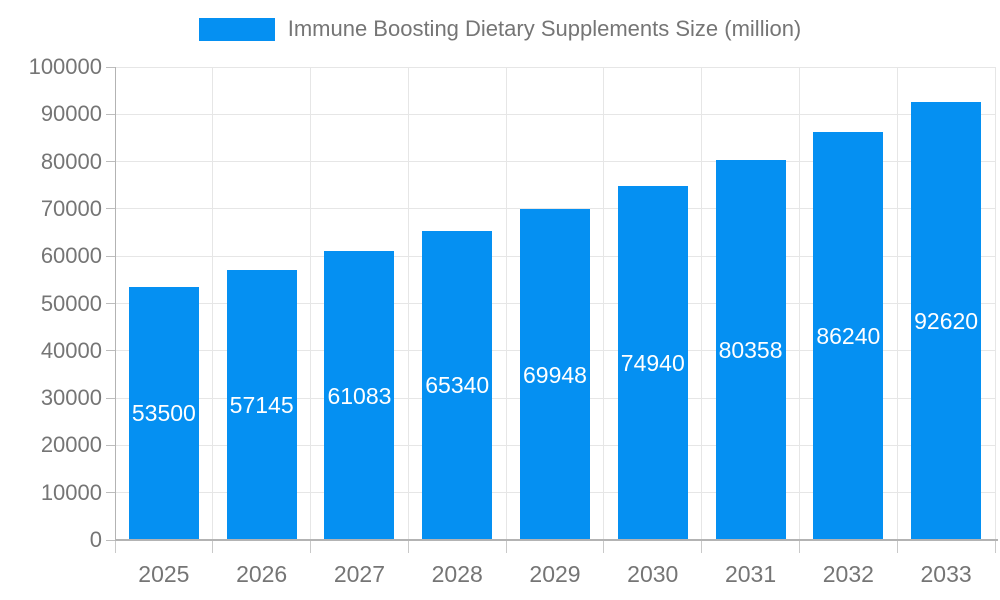  Describe the element at coordinates (848, 574) in the screenshot. I see `x-tick-label: 2032` at that location.